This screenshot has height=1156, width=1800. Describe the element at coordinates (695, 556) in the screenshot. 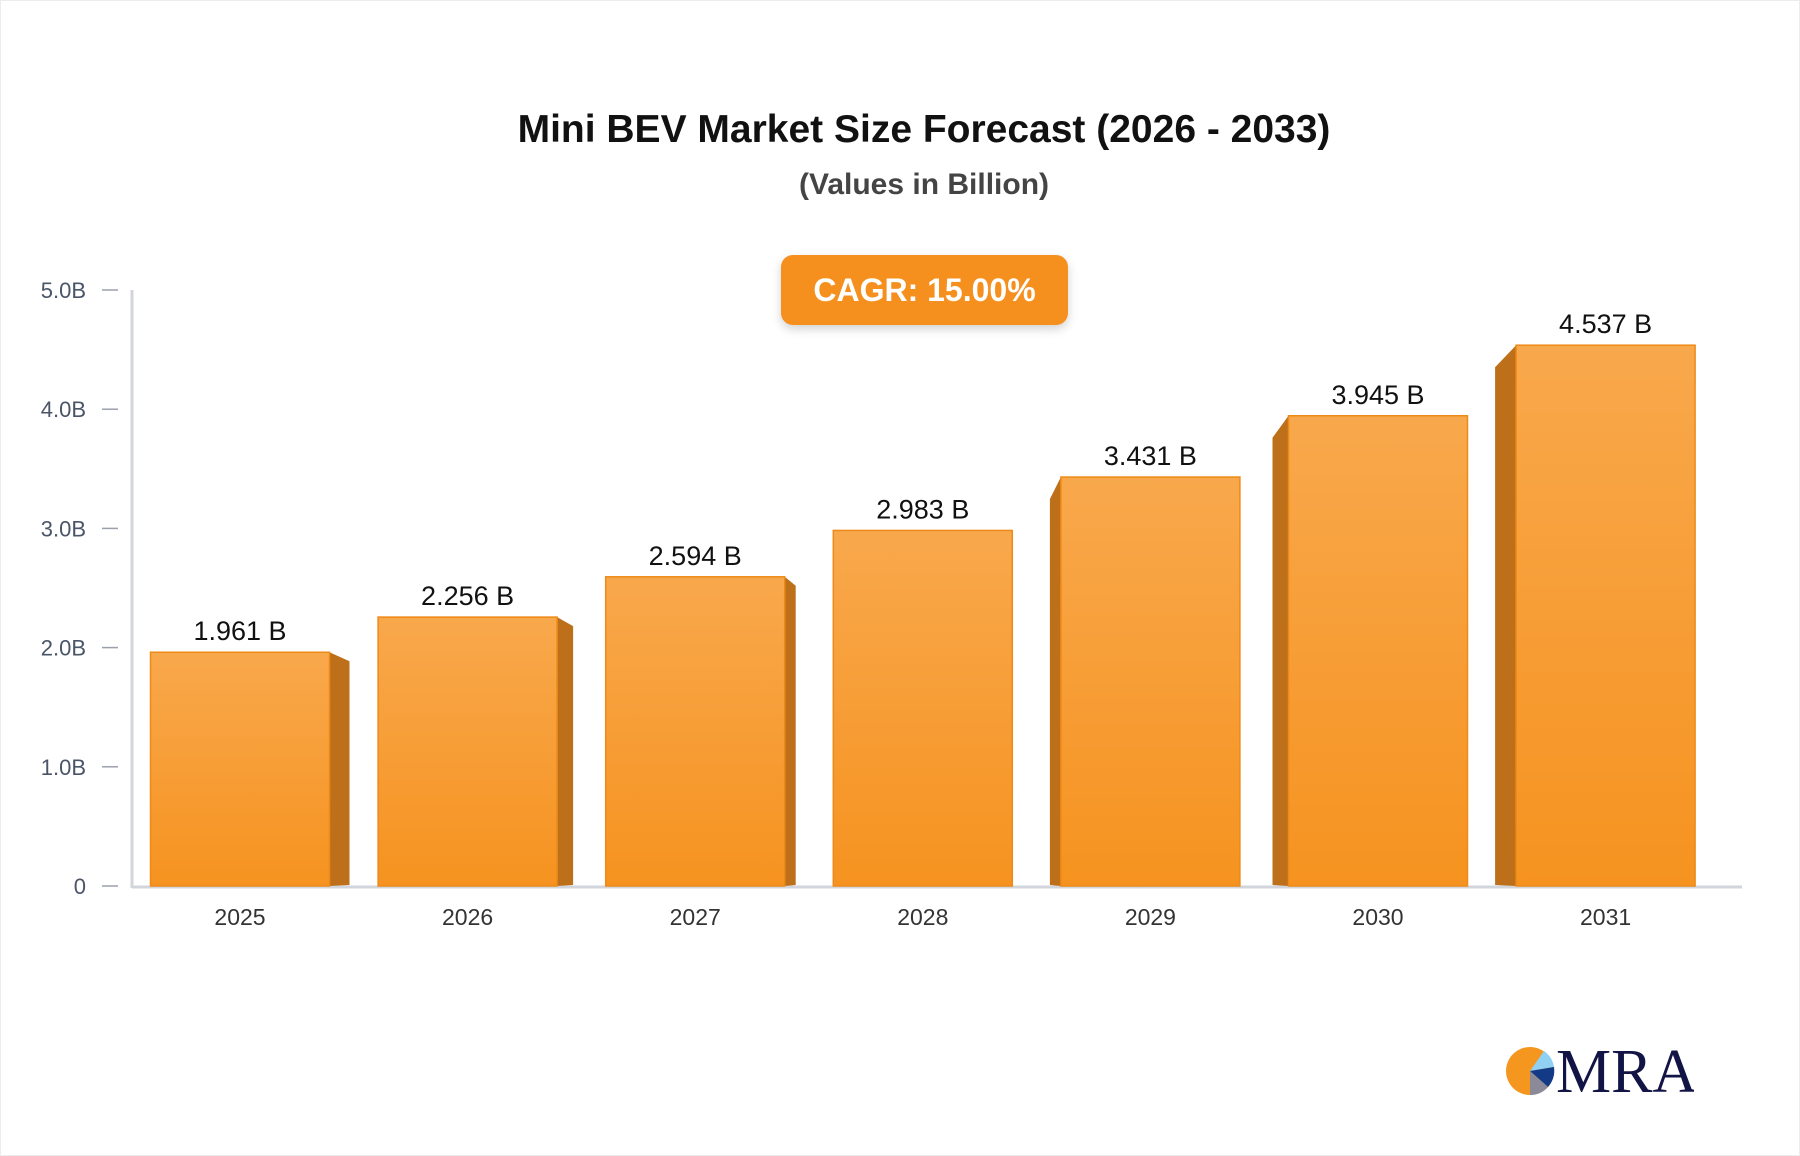

I see `bar-value-label: 2.594 B` at that location.